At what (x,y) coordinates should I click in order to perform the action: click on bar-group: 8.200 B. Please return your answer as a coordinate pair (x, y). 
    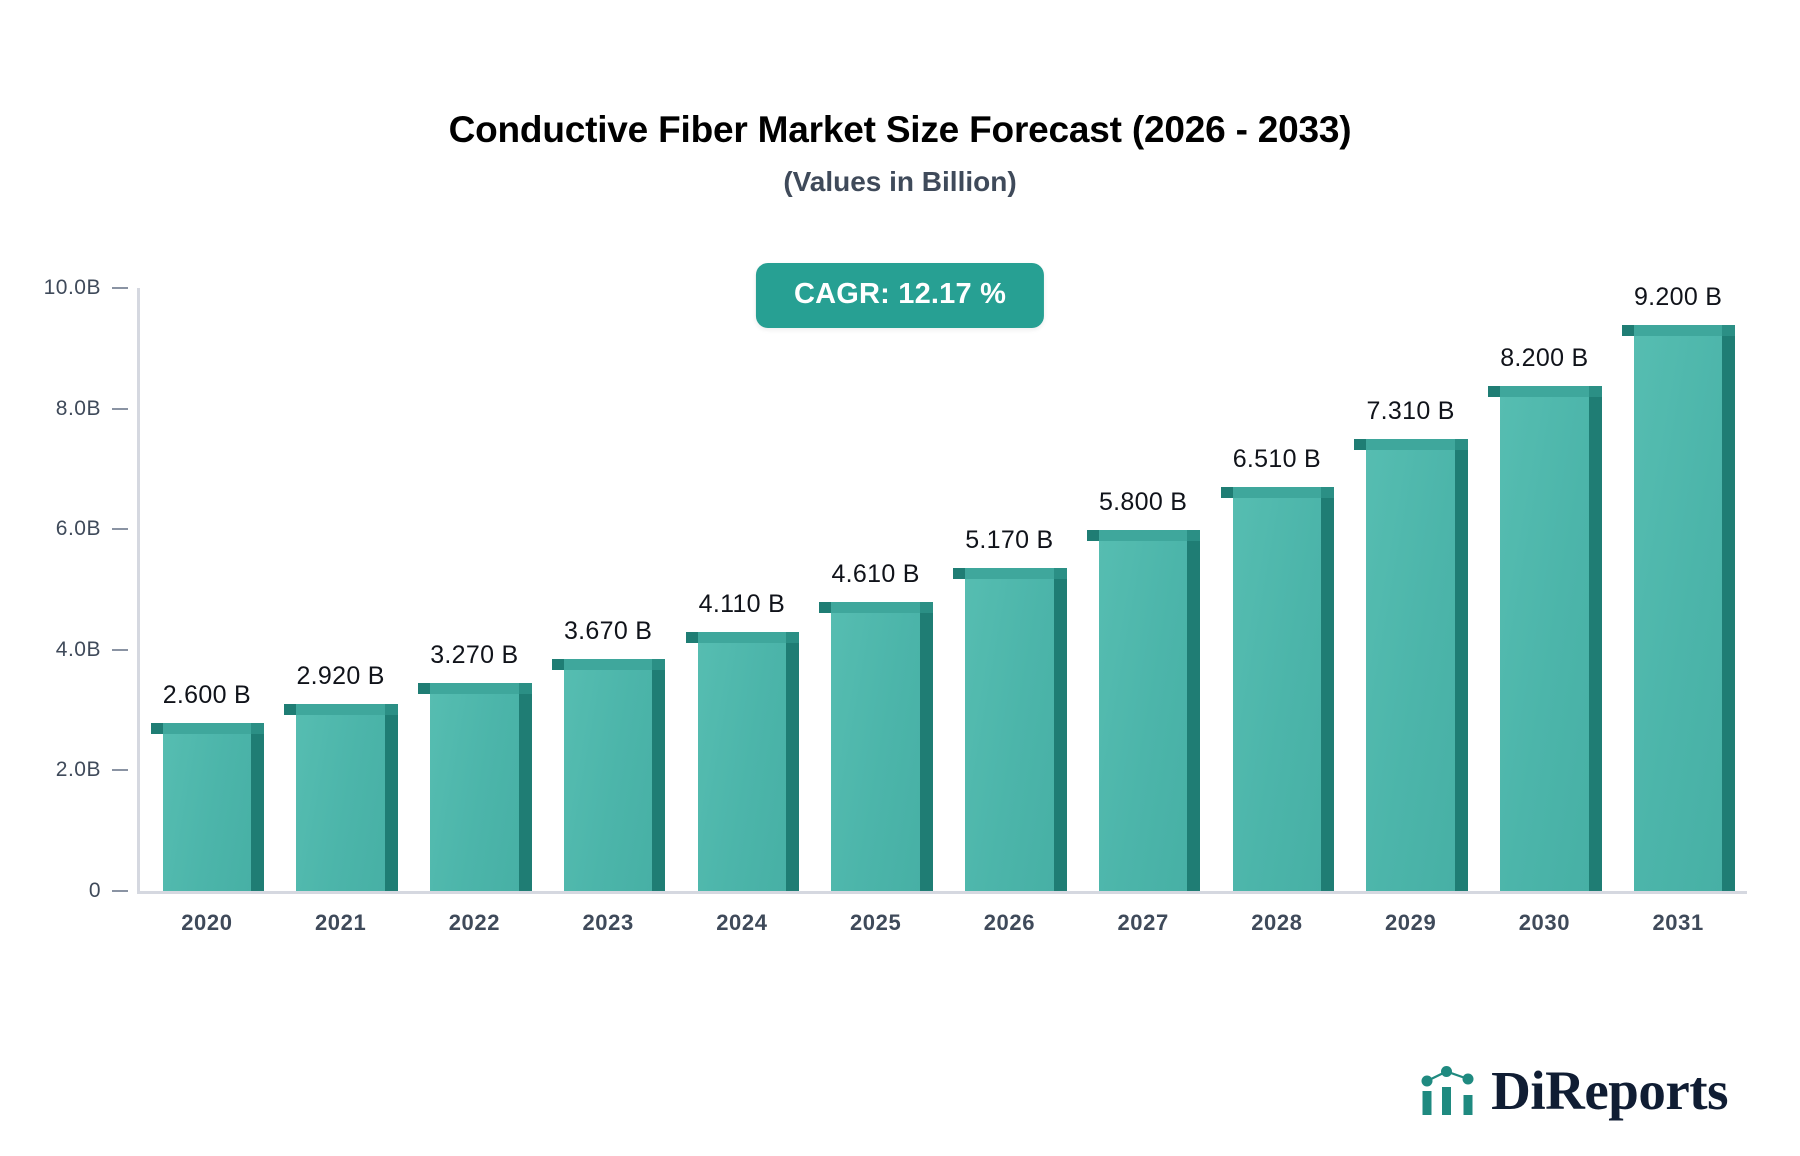
    Looking at the image, I should click on (1545, 589).